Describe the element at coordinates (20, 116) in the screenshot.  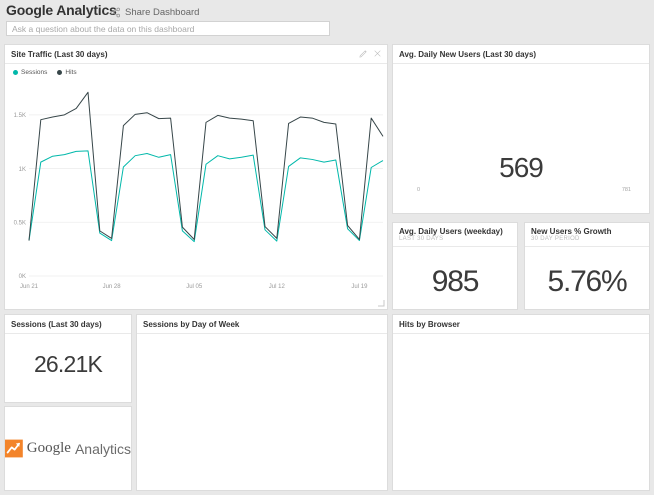
I see `svg-text: 1.5K` at that location.